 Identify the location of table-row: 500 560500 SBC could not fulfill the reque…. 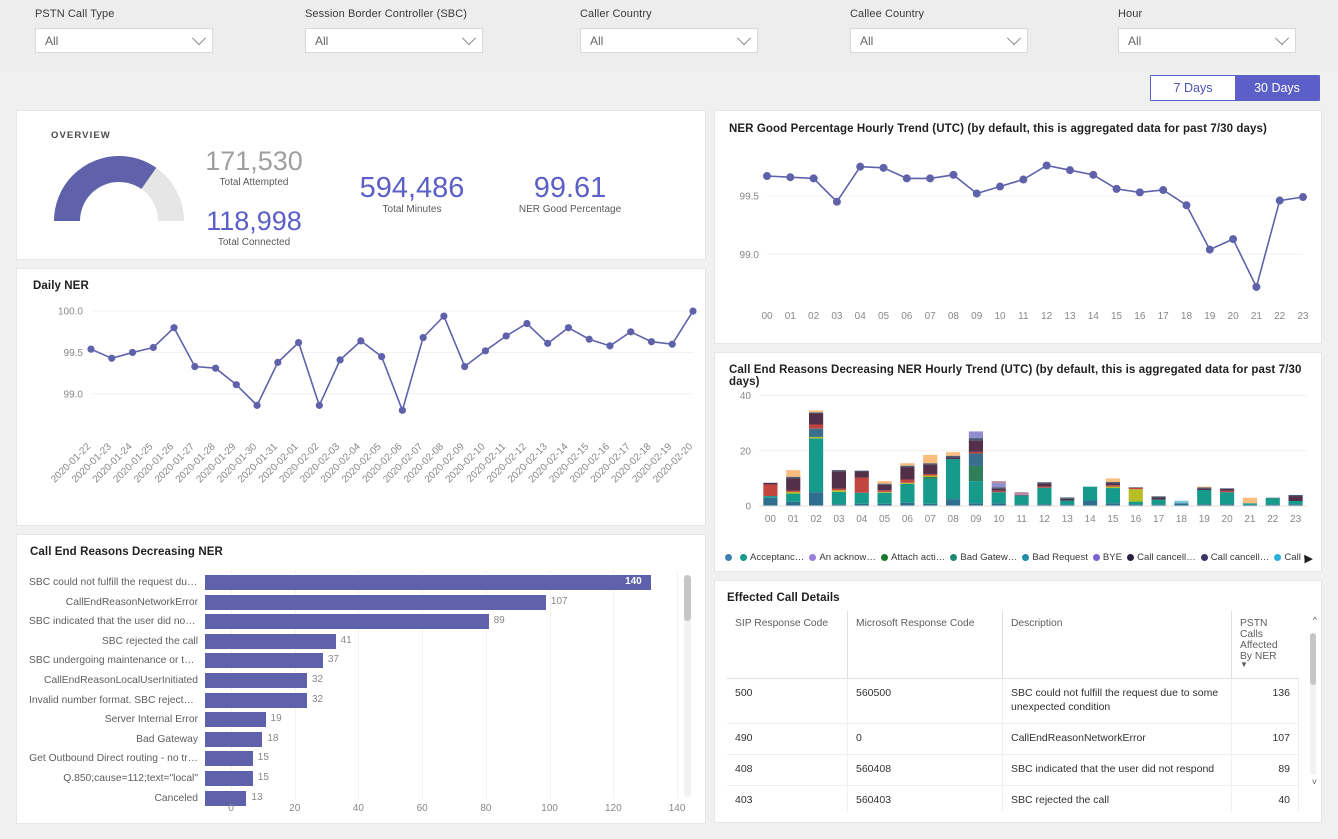
(1013, 701).